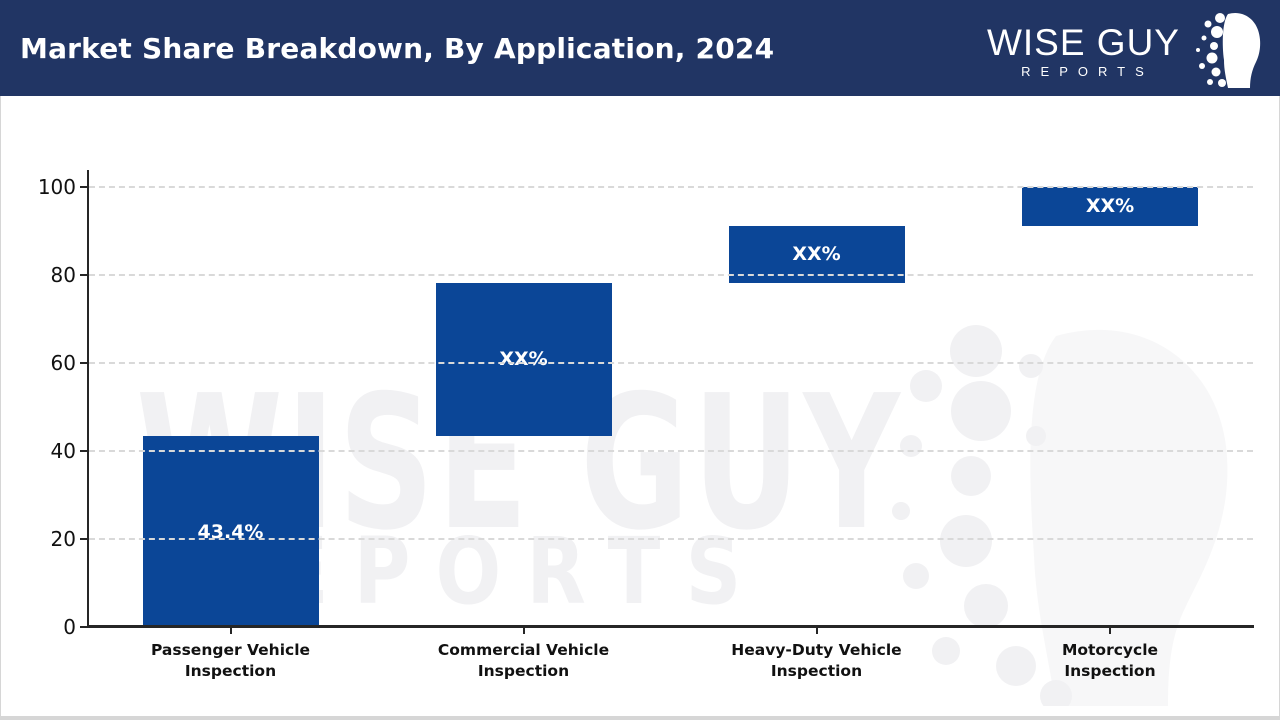  I want to click on y-tick-label: 80, so click(63, 275).